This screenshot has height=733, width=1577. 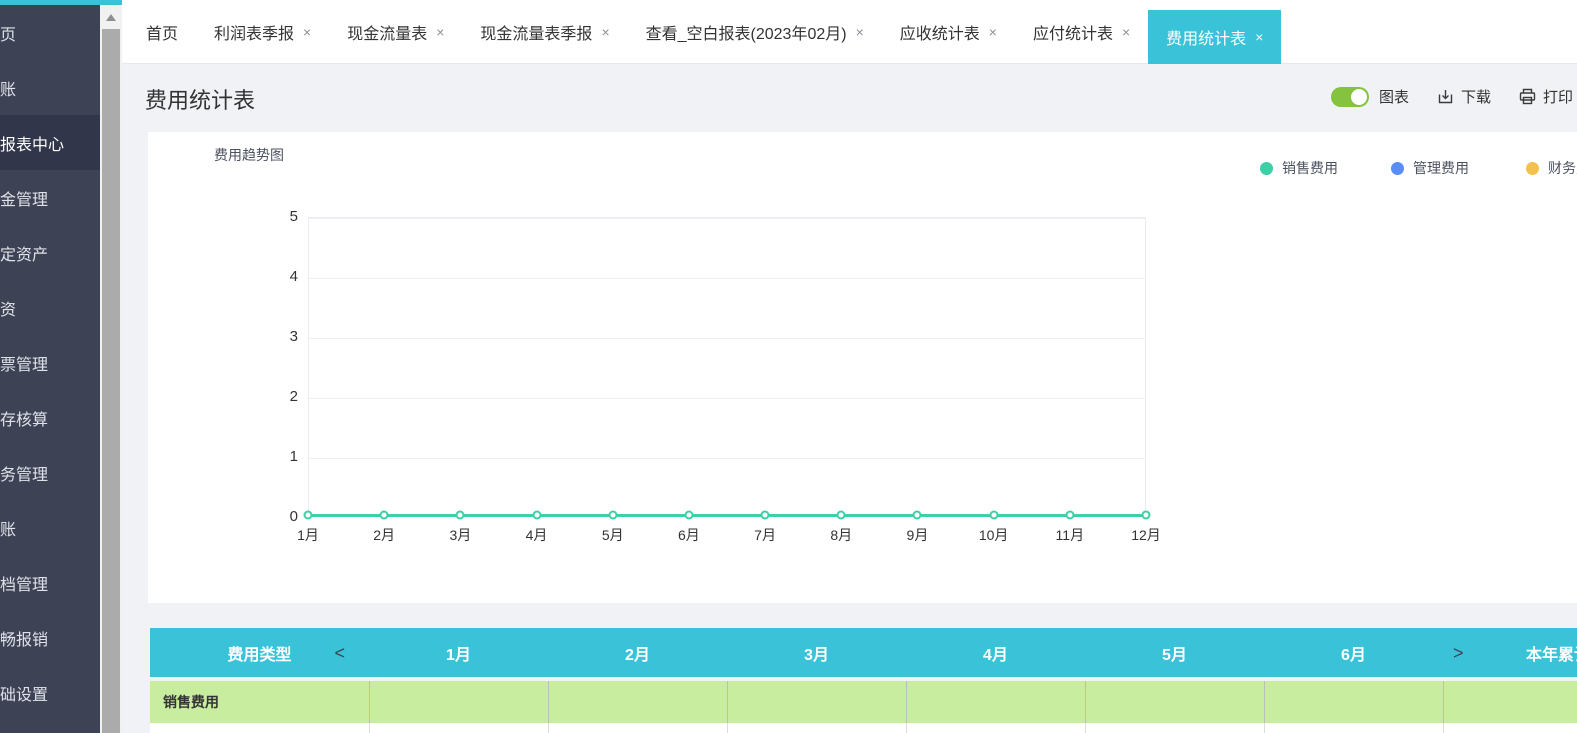 What do you see at coordinates (111, 381) in the screenshot?
I see `scrollbar-thumb` at bounding box center [111, 381].